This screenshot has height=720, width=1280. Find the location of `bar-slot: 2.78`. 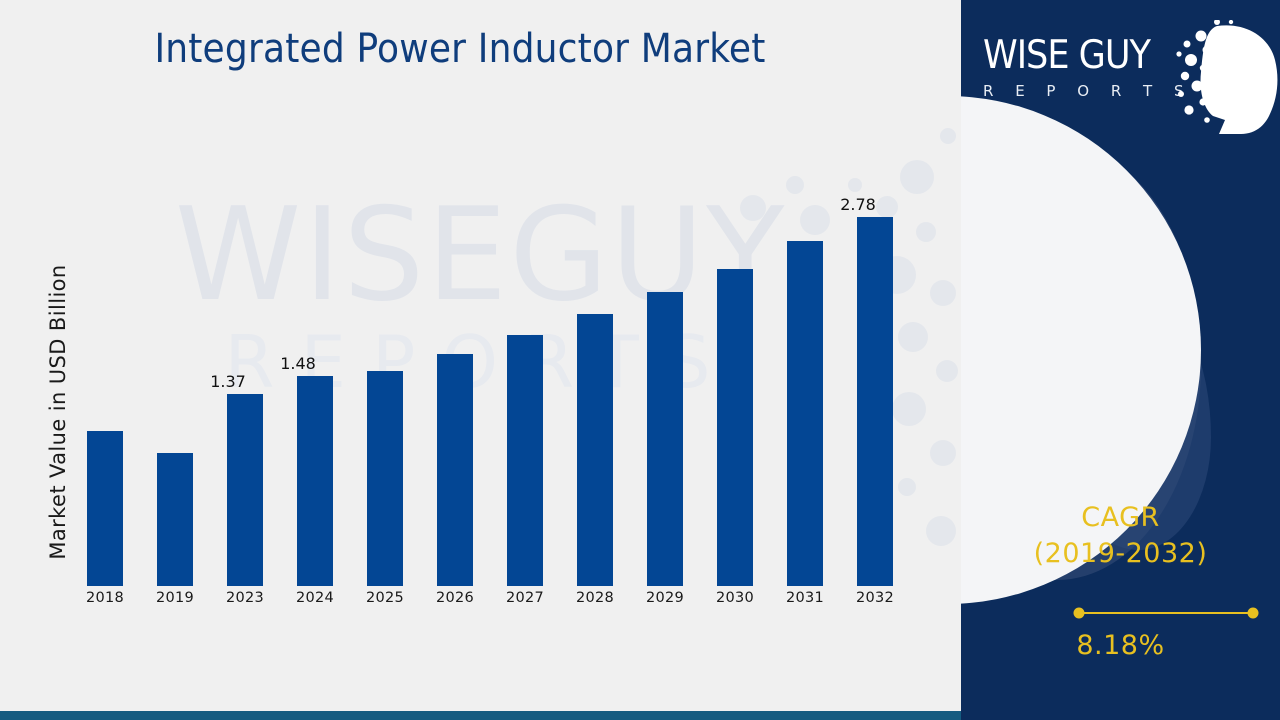

bar-slot: 2.78 is located at coordinates (875, 363).